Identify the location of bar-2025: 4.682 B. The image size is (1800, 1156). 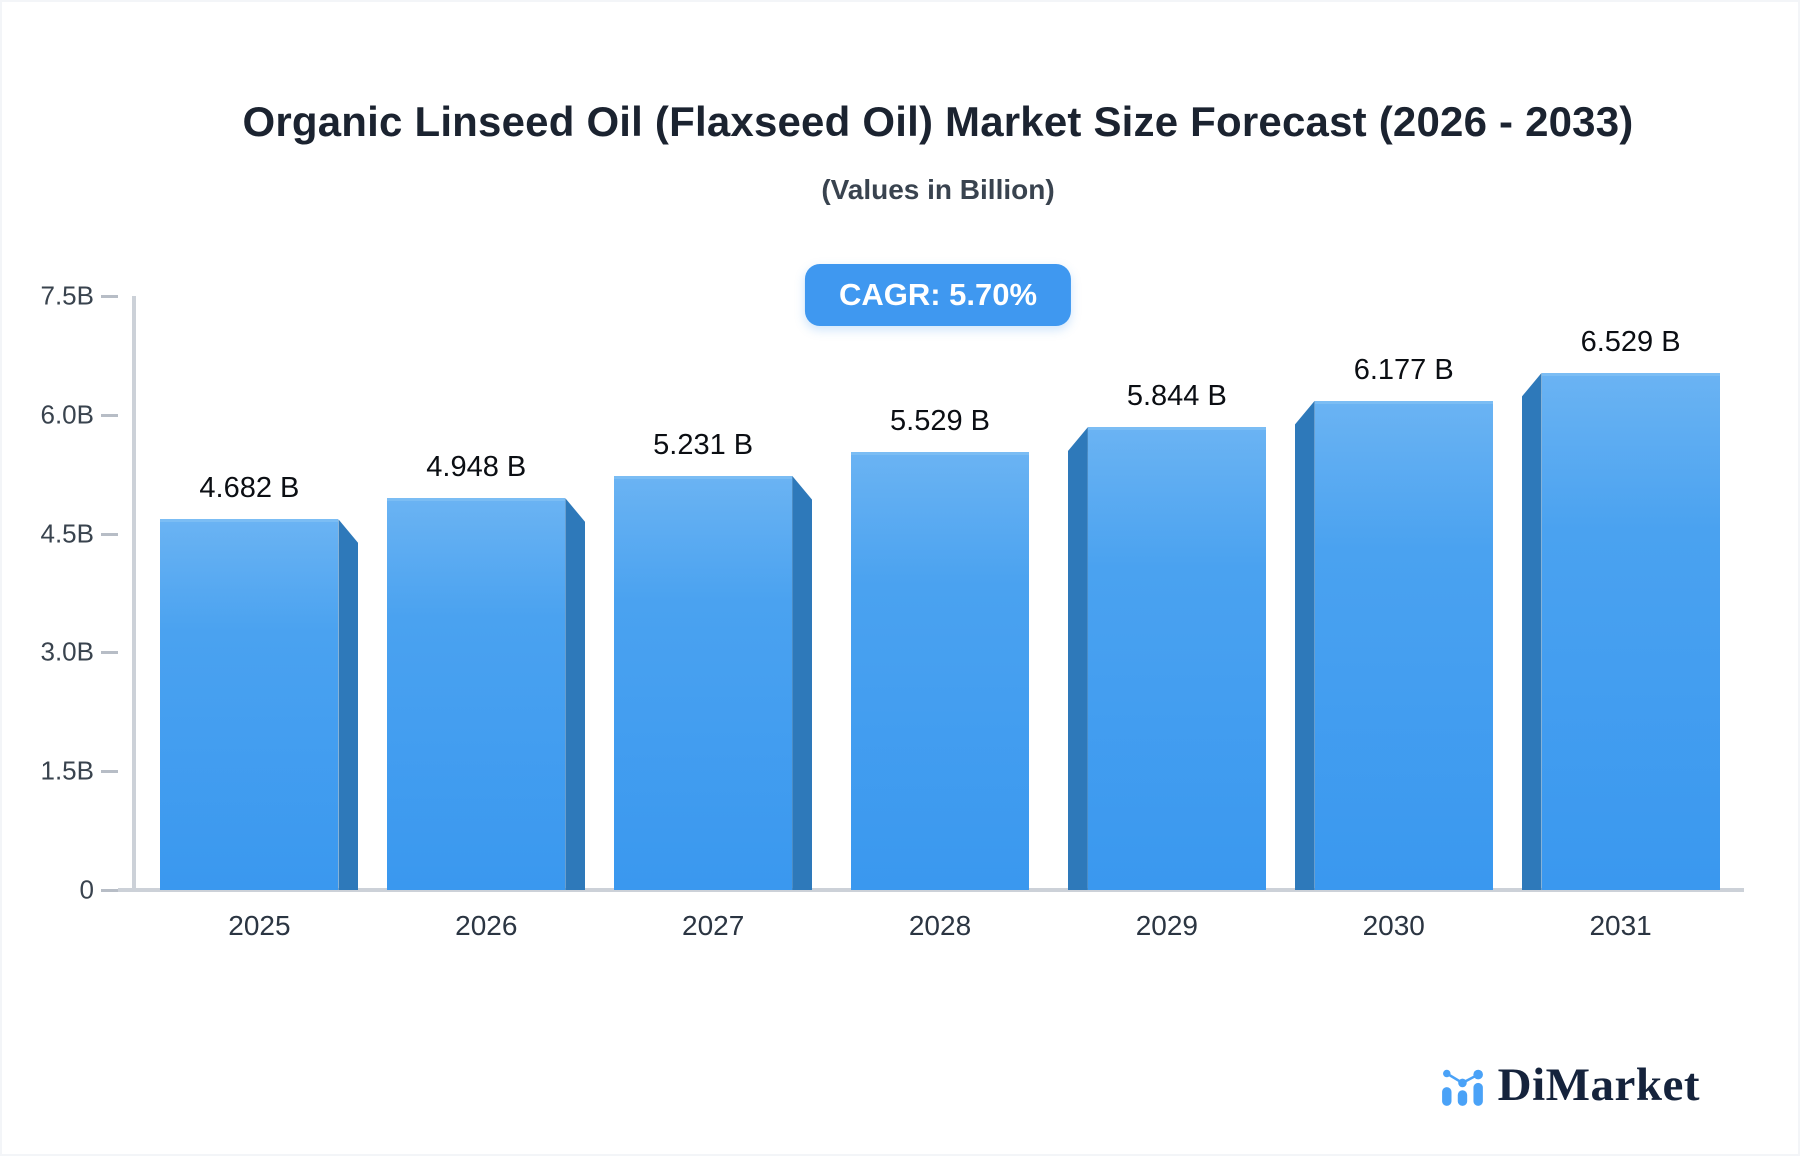
(259, 681).